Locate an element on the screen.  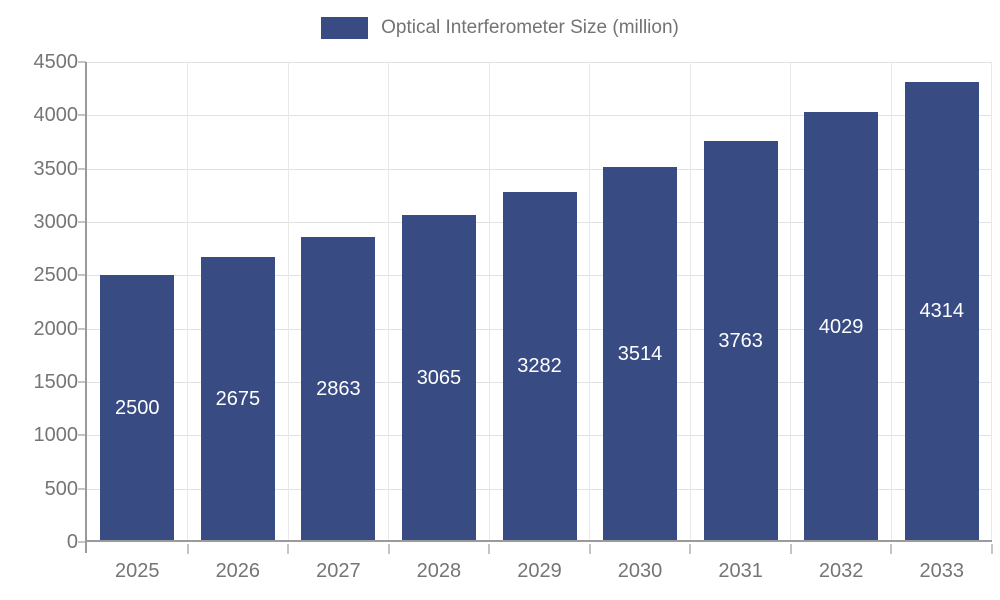
bar-value-label: 3282 is located at coordinates (539, 366).